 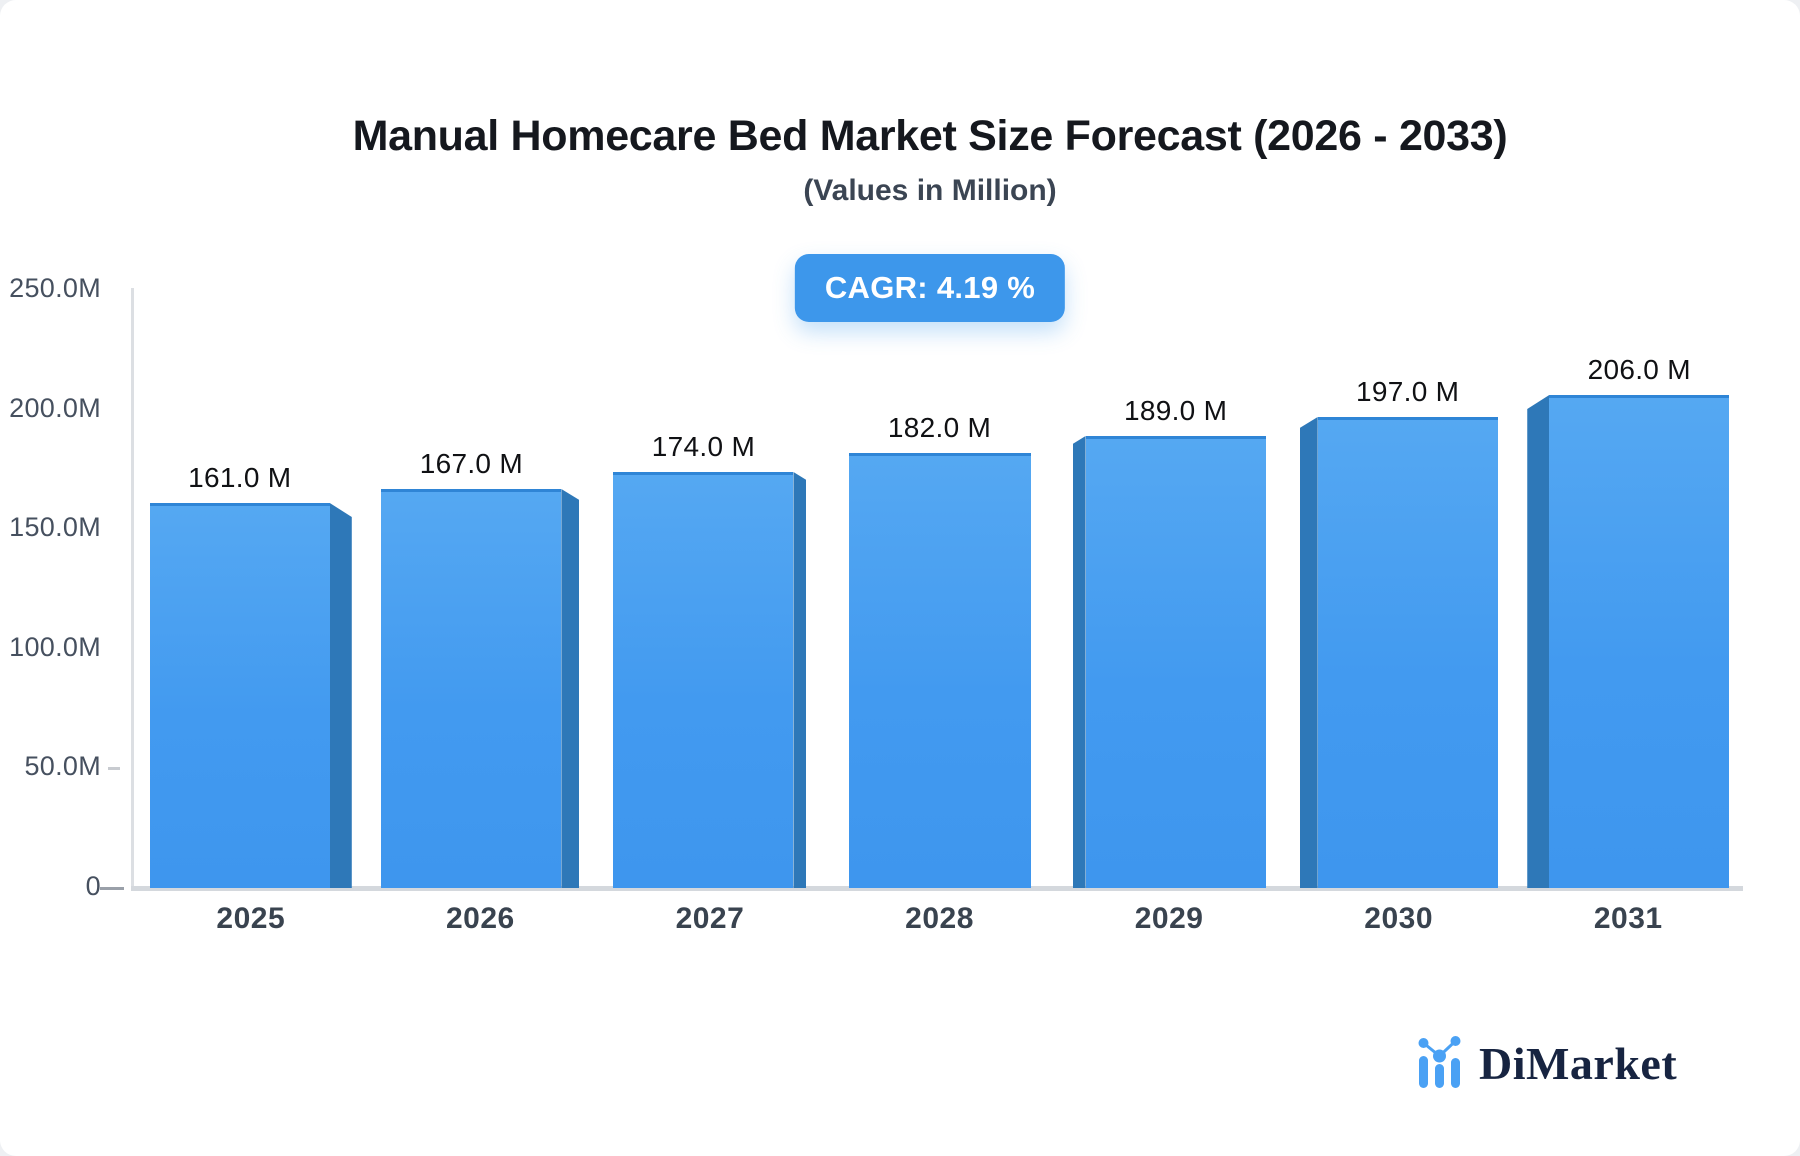 I want to click on bar-2025: 161.0 M, so click(x=250, y=675).